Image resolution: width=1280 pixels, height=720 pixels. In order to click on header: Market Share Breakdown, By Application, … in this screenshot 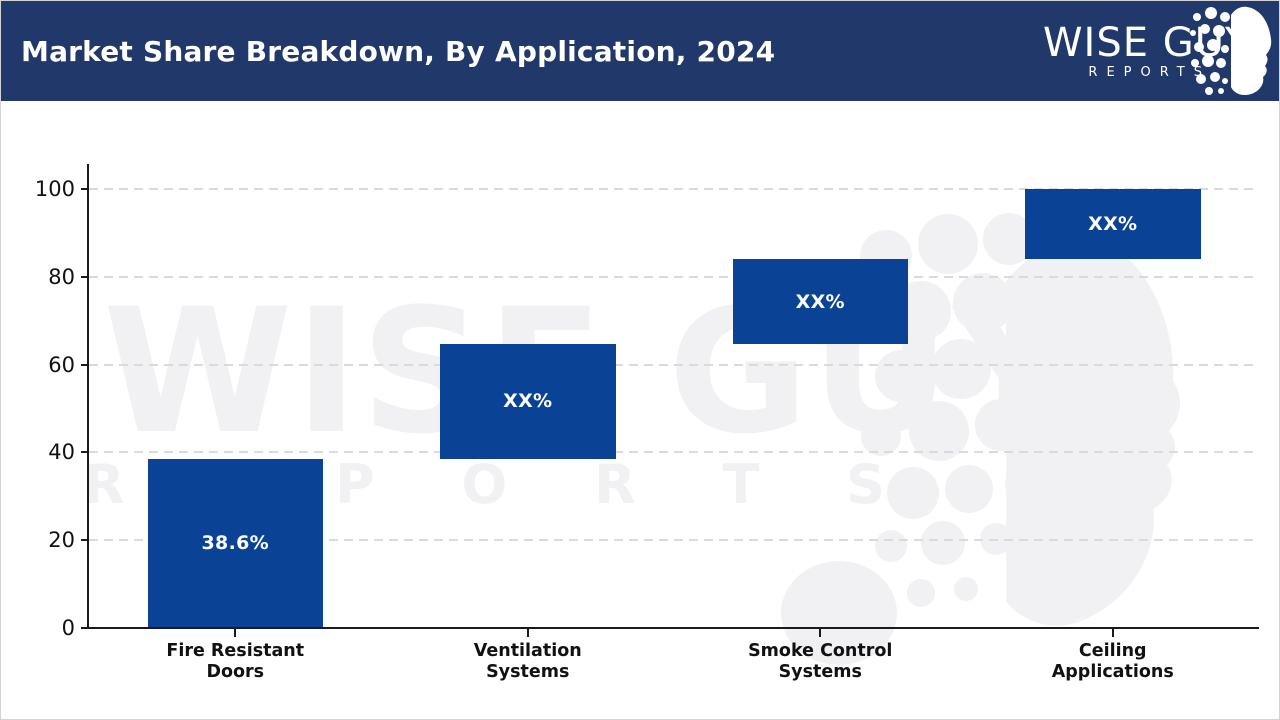, I will do `click(640, 51)`.